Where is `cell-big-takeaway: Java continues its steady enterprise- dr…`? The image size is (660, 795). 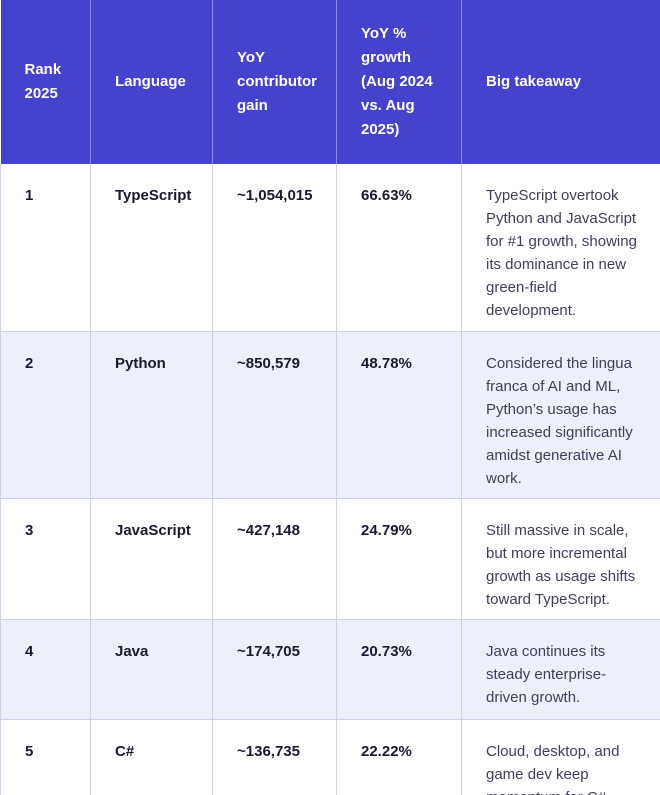
cell-big-takeaway: Java continues its steady enterprise- dr… is located at coordinates (560, 669).